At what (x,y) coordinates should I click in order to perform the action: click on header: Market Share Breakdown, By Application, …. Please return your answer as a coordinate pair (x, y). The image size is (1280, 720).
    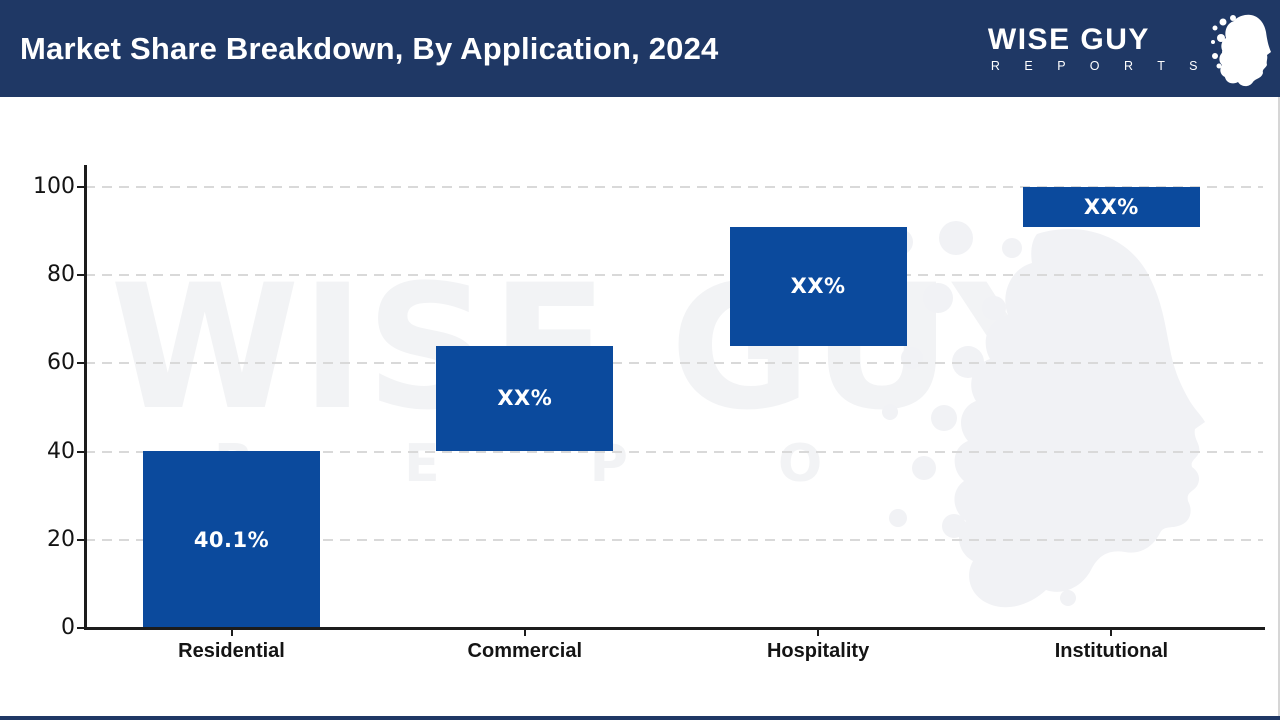
    Looking at the image, I should click on (640, 48).